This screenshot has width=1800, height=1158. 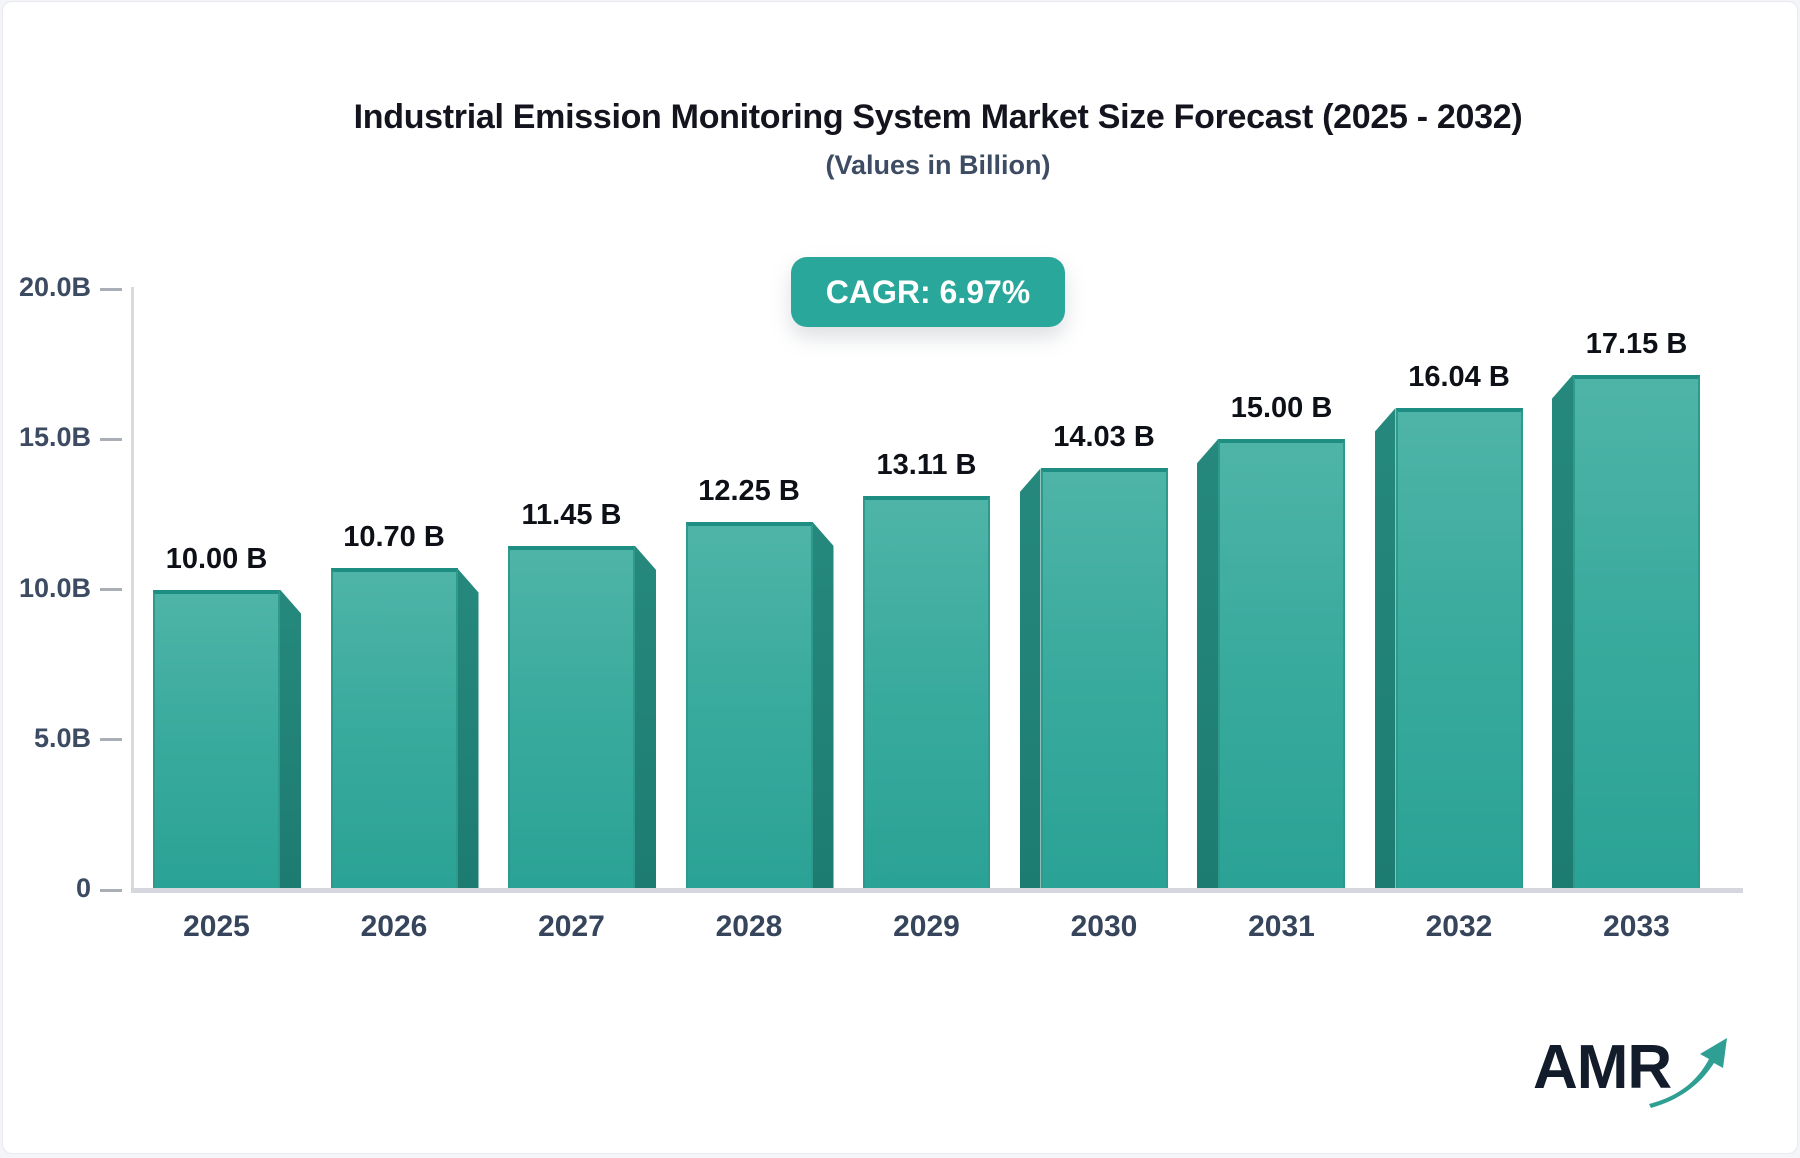 What do you see at coordinates (83, 888) in the screenshot?
I see `y-tick-label: 0` at bounding box center [83, 888].